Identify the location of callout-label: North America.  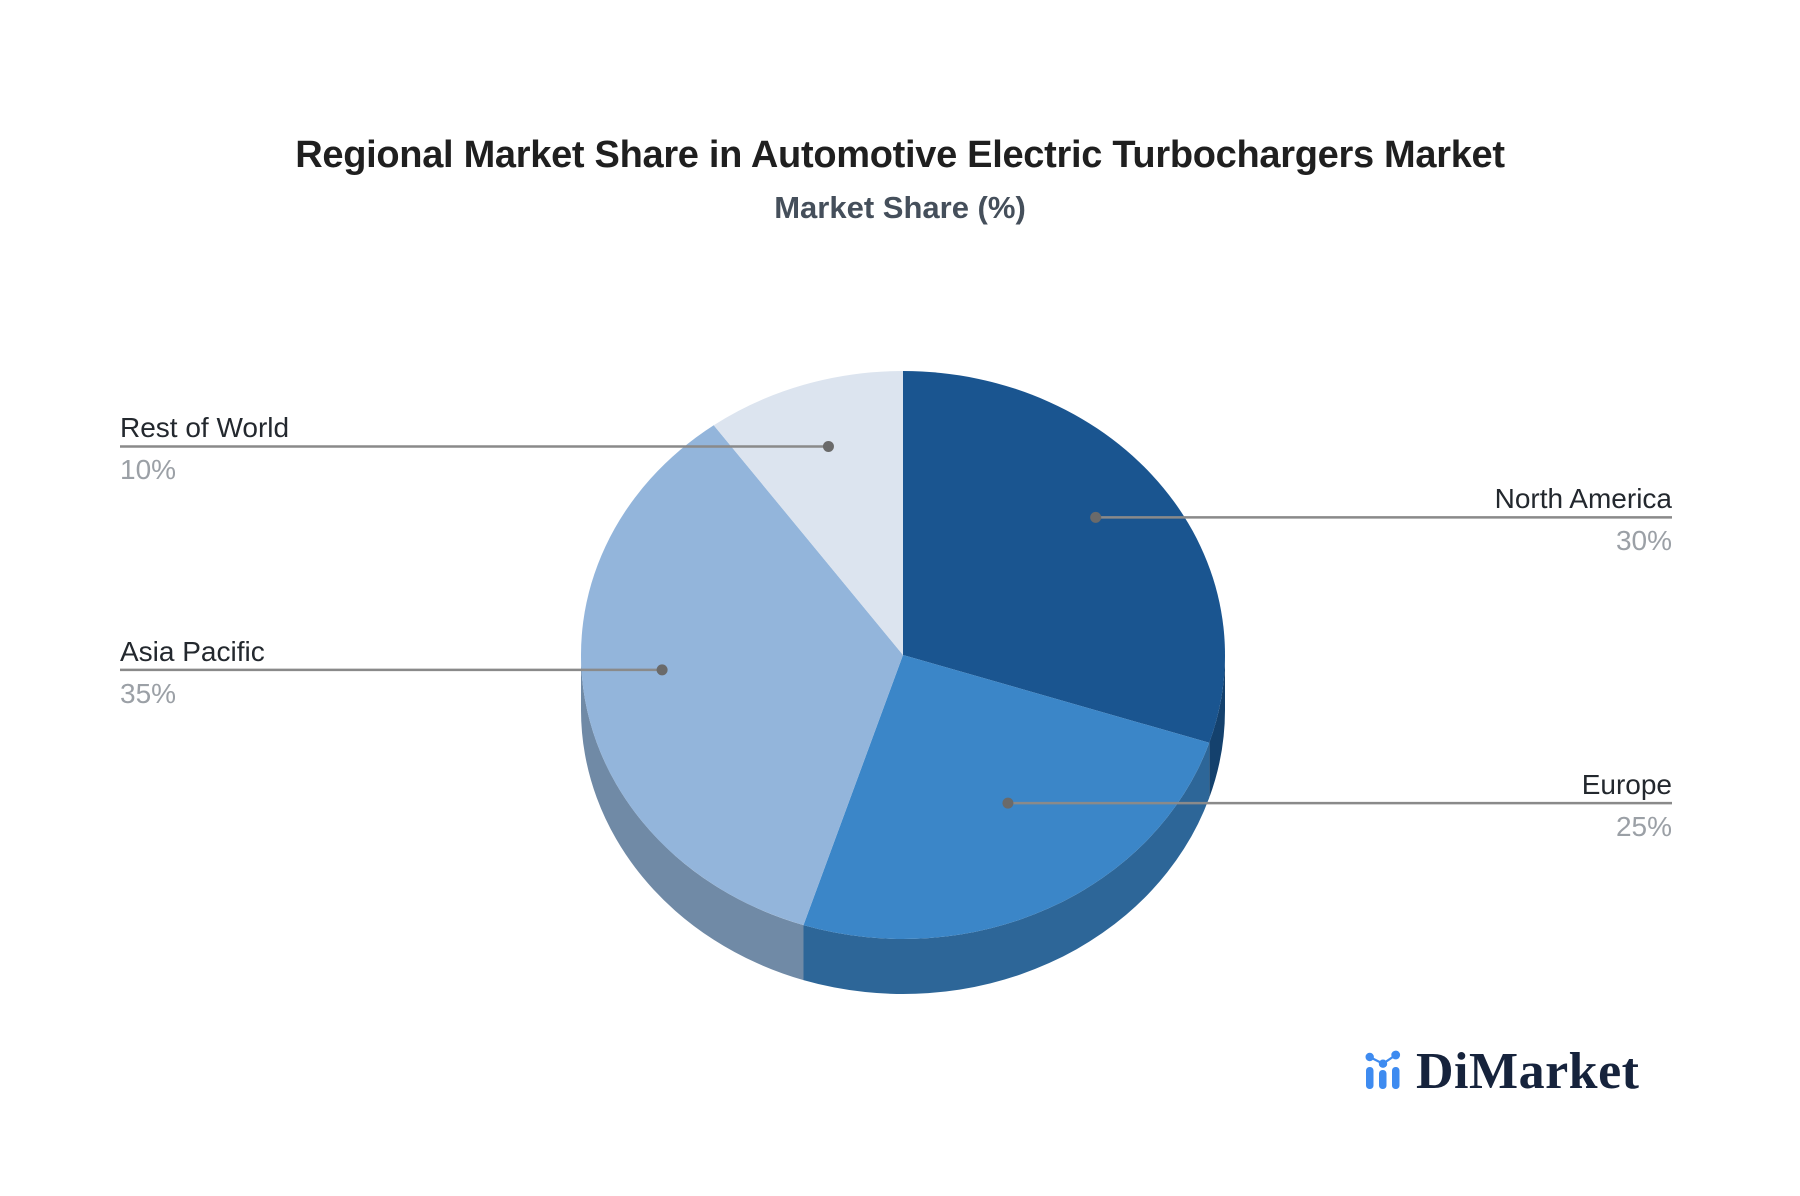
(1583, 499).